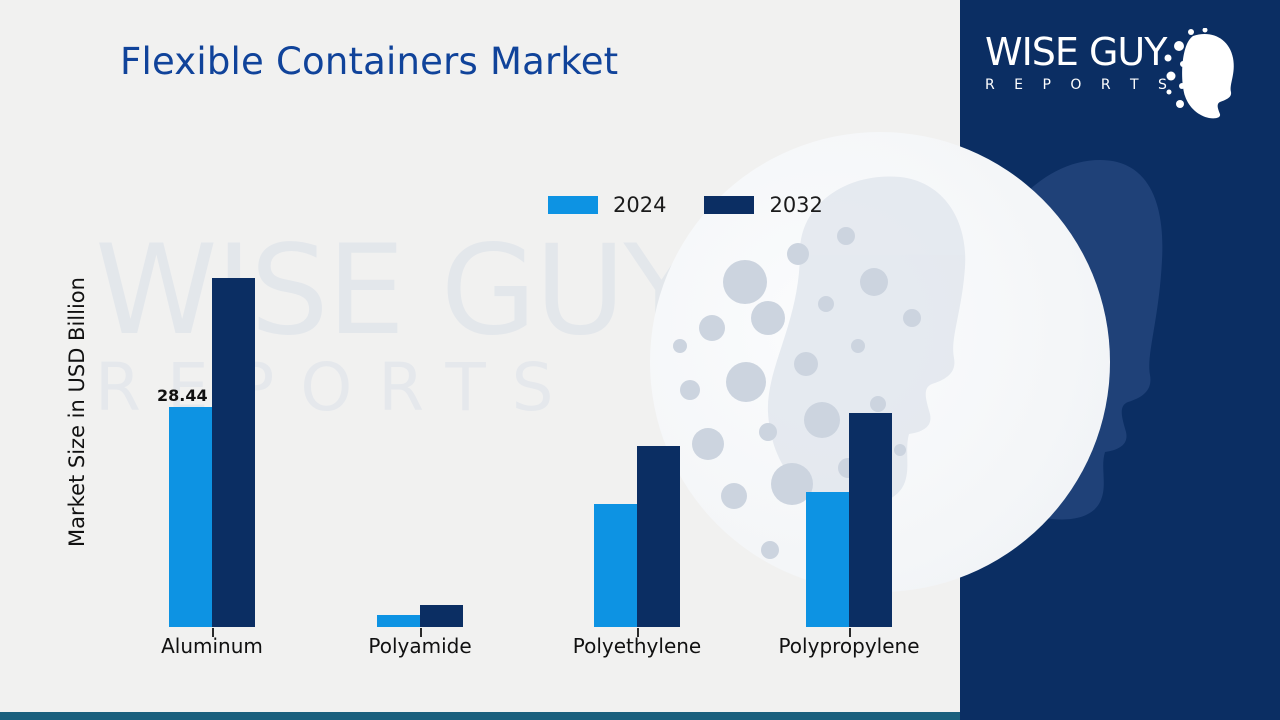  What do you see at coordinates (369, 61) in the screenshot?
I see `page-title: Flexible Containers Market` at bounding box center [369, 61].